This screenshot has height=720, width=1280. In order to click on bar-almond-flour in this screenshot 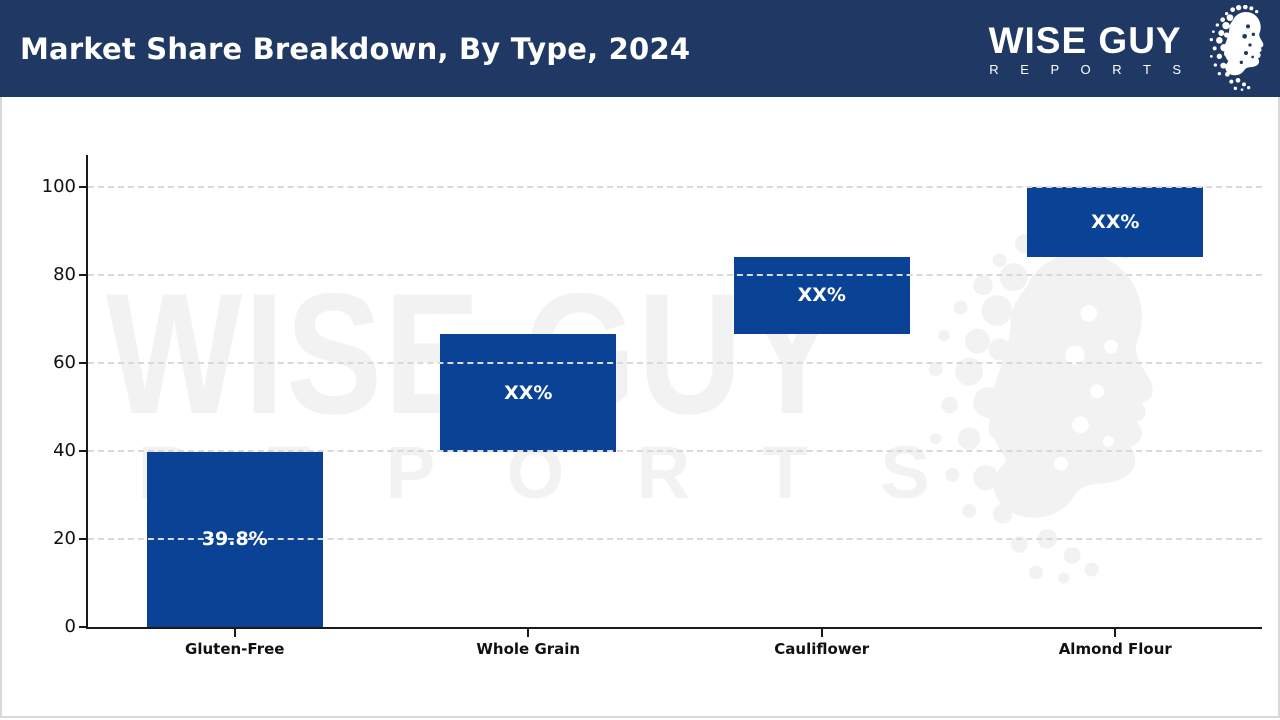, I will do `click(1115, 222)`.